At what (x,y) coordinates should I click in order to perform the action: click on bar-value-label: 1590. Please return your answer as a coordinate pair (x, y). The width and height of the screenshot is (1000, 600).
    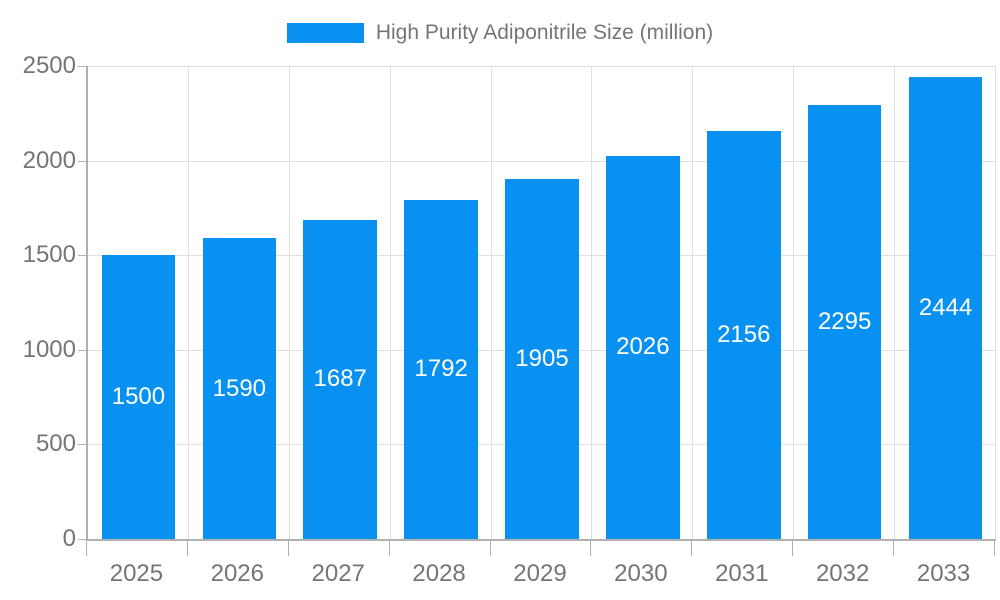
    Looking at the image, I should click on (239, 388).